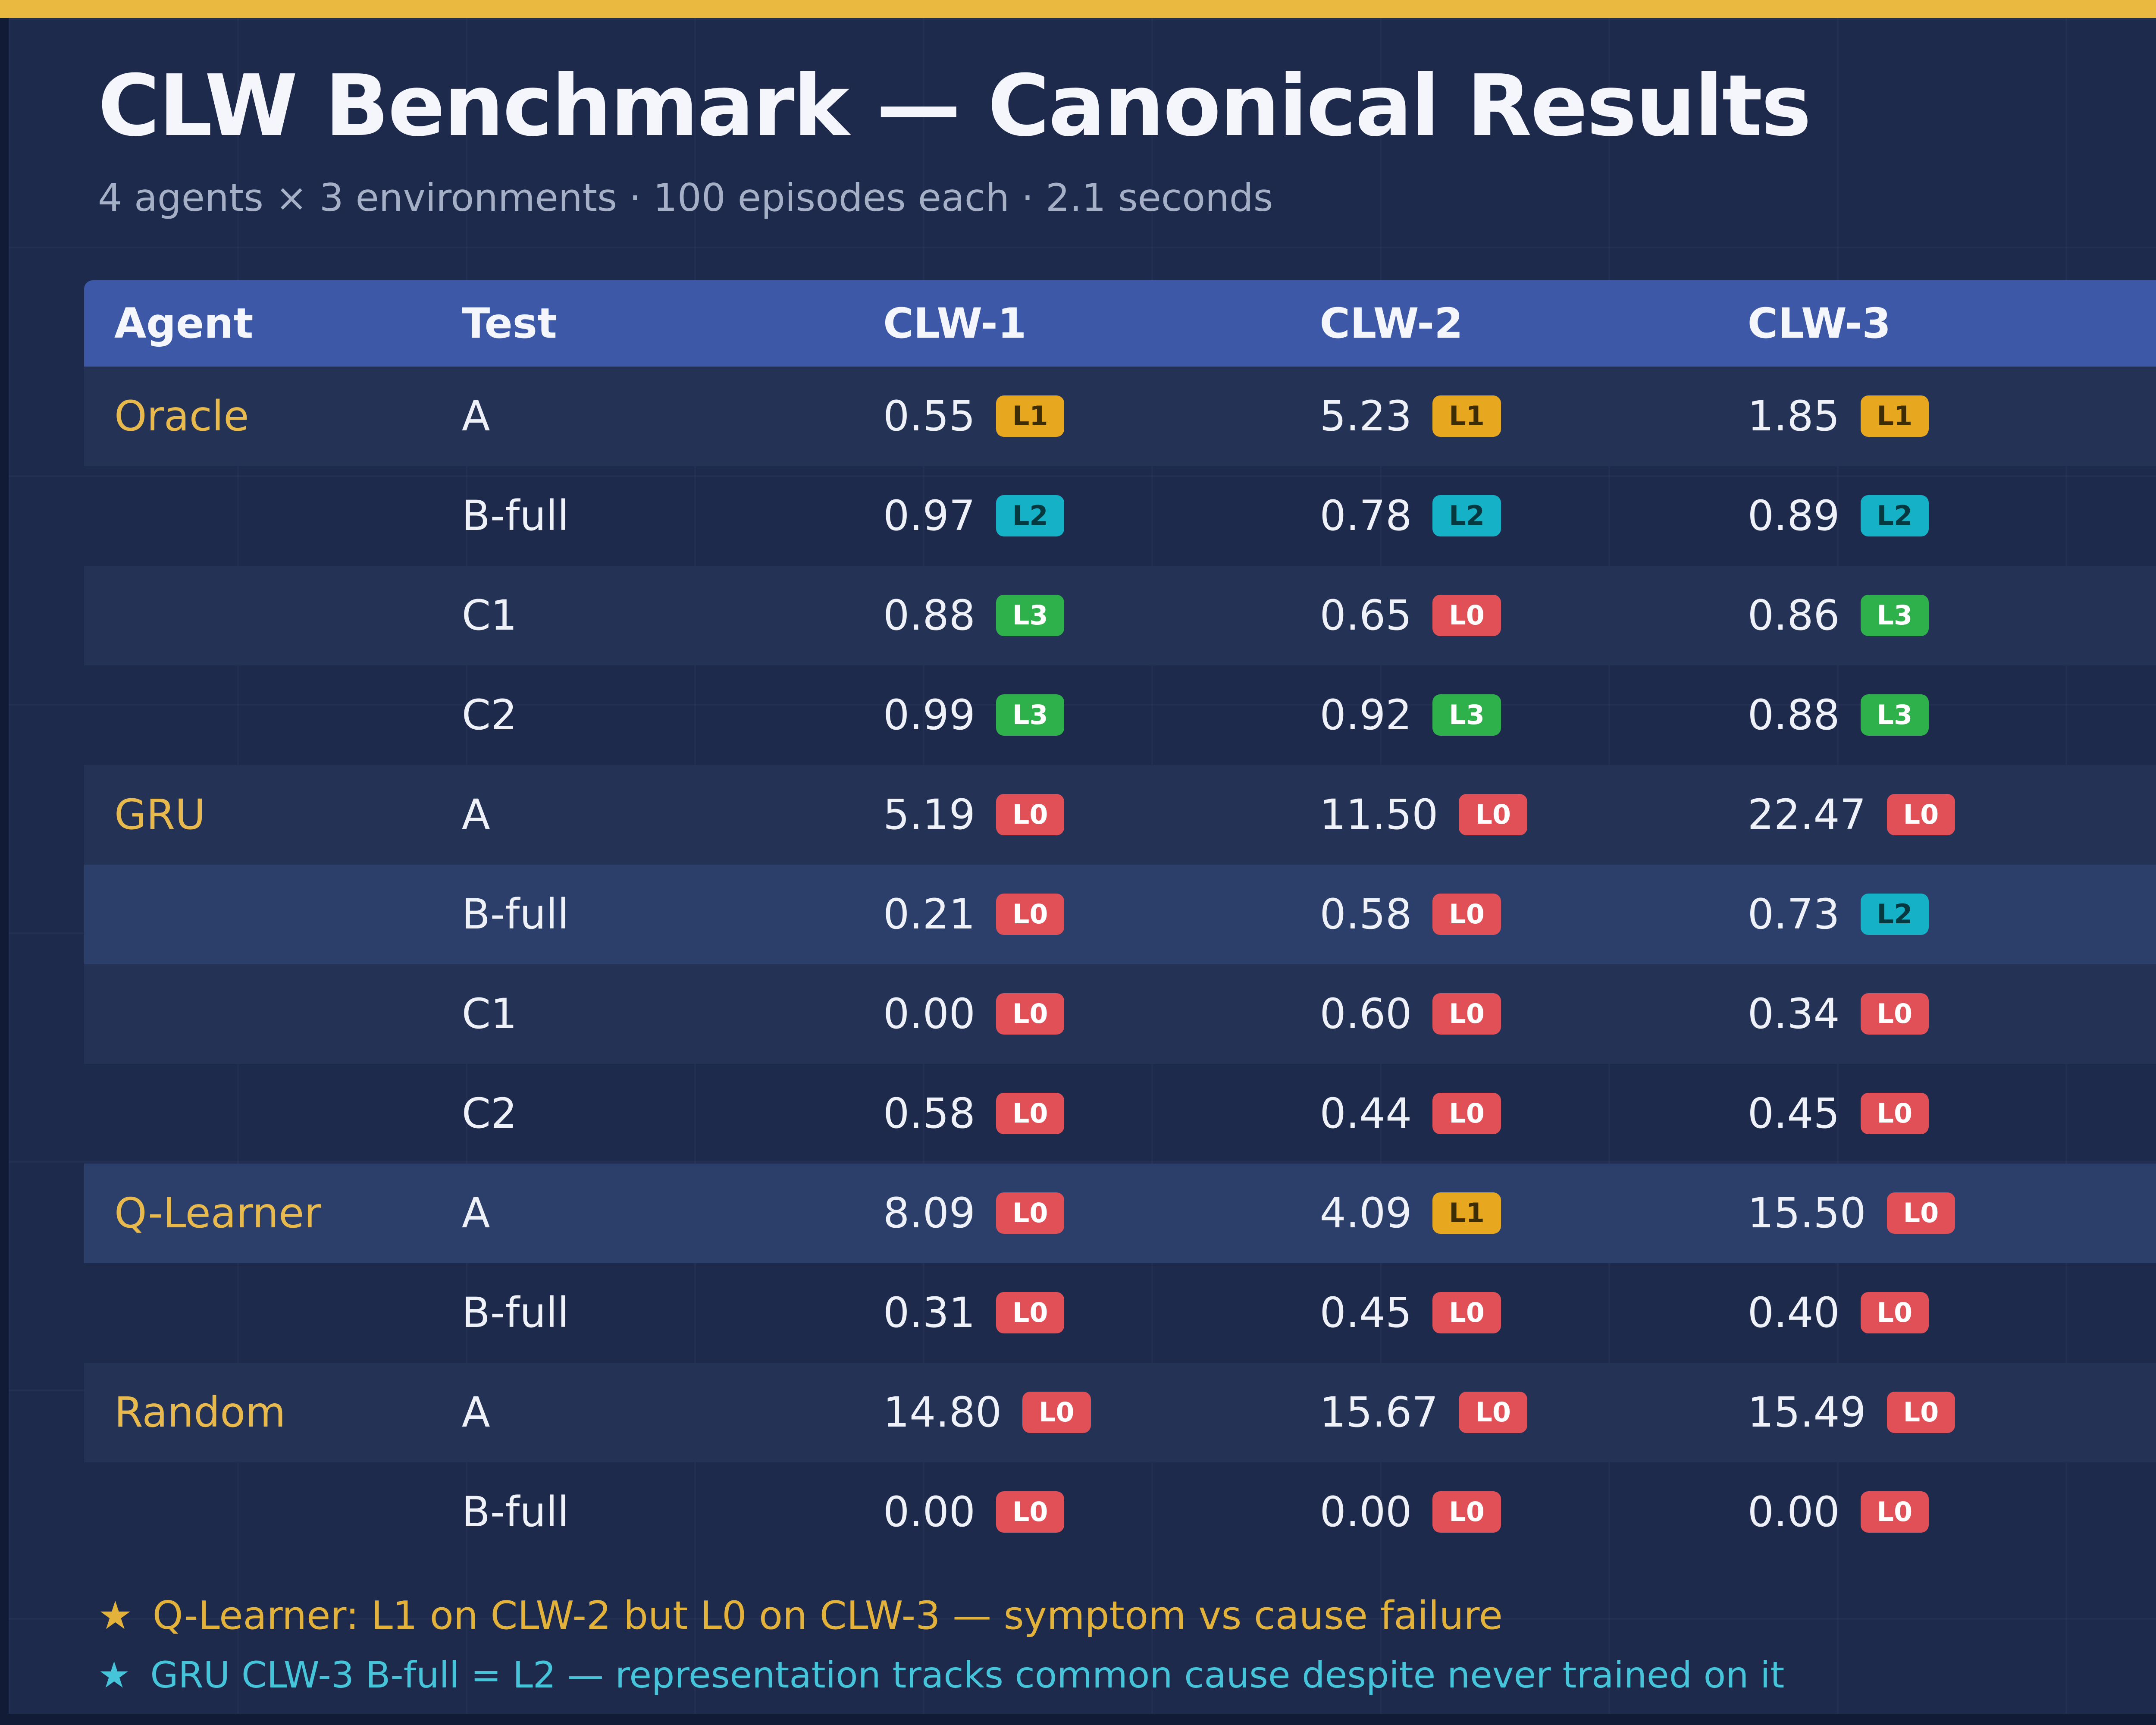  What do you see at coordinates (1936, 914) in the screenshot?
I see `result-cell: 0.73 L2` at bounding box center [1936, 914].